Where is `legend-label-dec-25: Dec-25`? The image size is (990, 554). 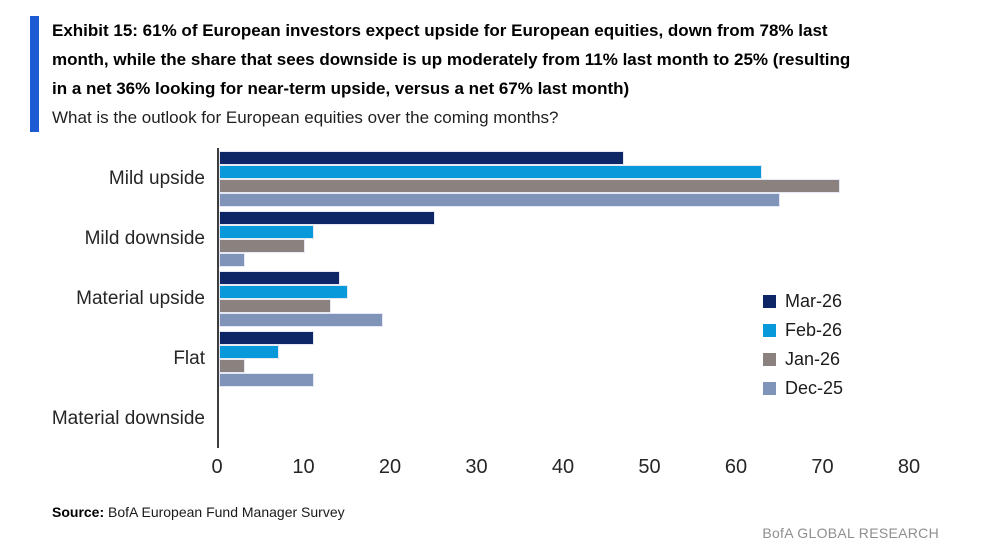
legend-label-dec-25: Dec-25 is located at coordinates (814, 388).